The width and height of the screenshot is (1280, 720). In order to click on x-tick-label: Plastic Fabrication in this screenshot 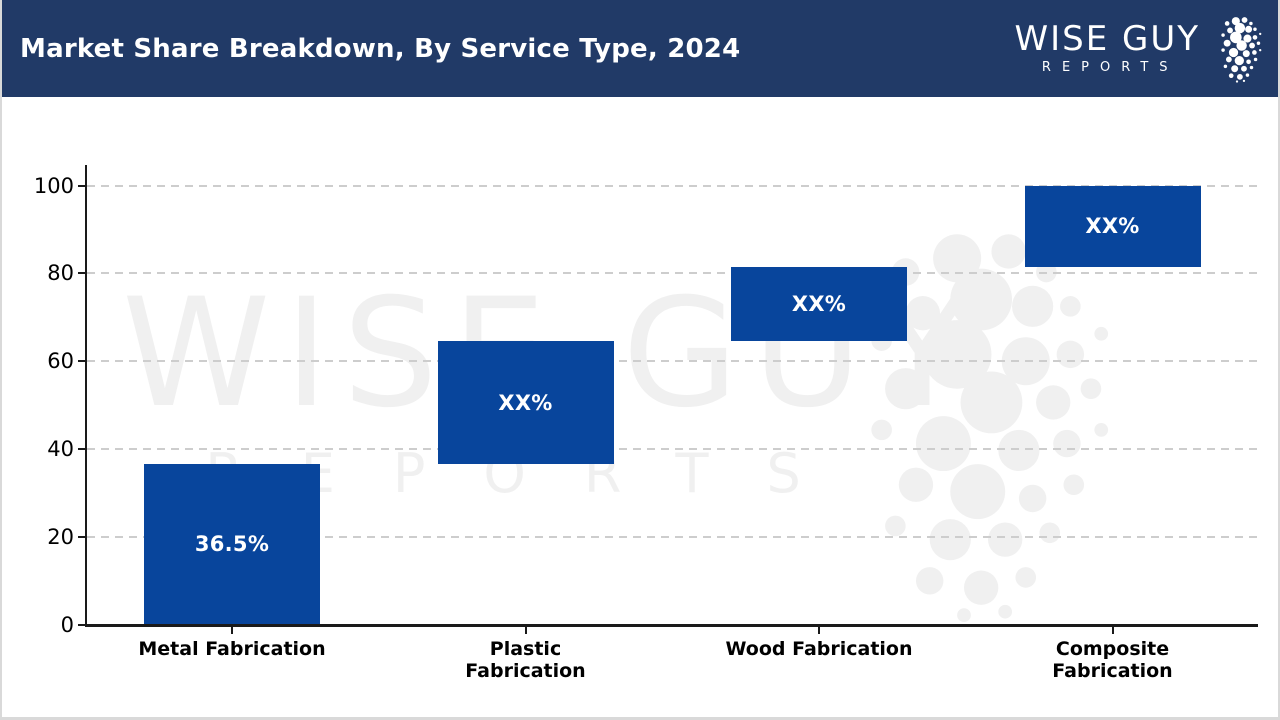, I will do `click(525, 660)`.